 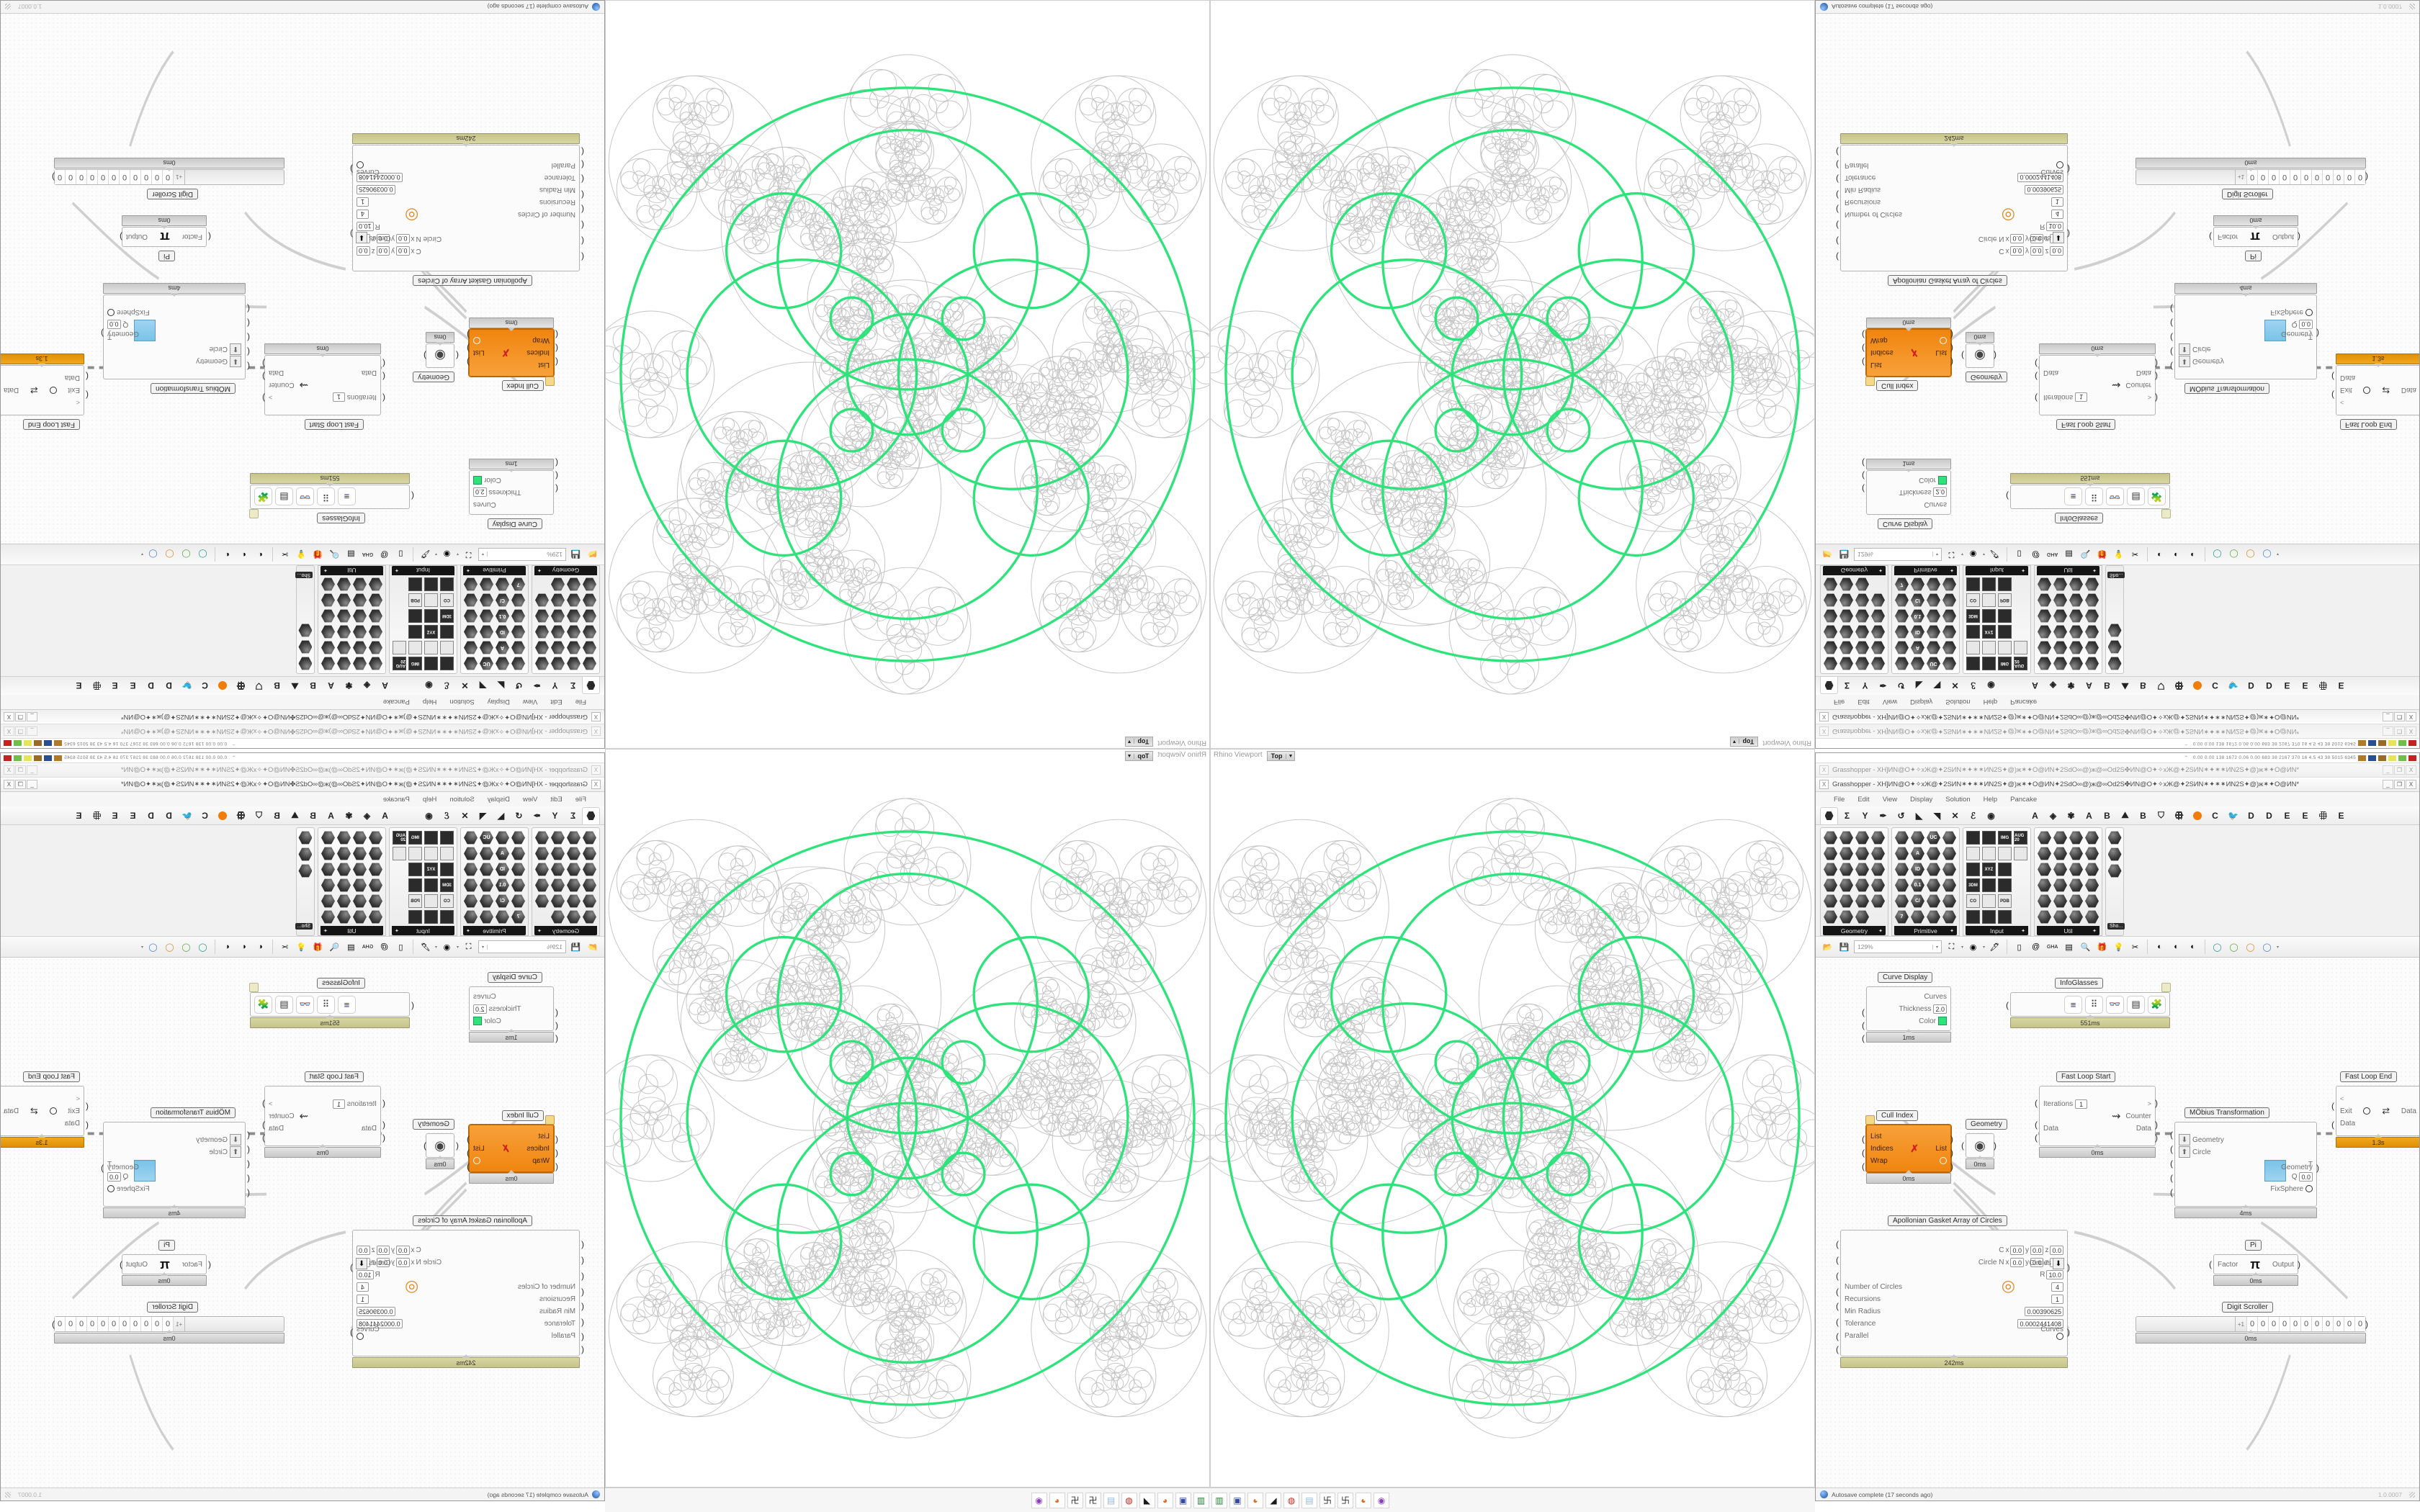 What do you see at coordinates (318, 554) in the screenshot?
I see `gift-icon: 🎁` at bounding box center [318, 554].